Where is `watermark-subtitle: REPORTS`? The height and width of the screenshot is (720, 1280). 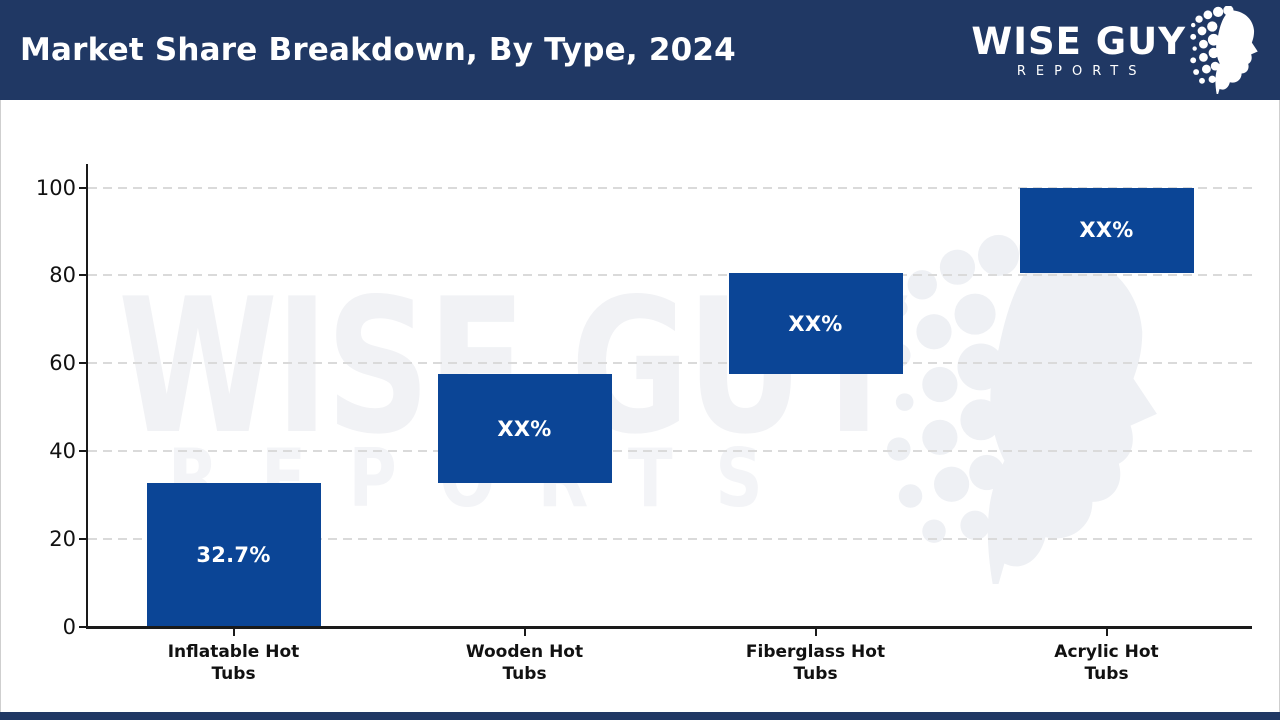
watermark-subtitle: REPORTS is located at coordinates (487, 478).